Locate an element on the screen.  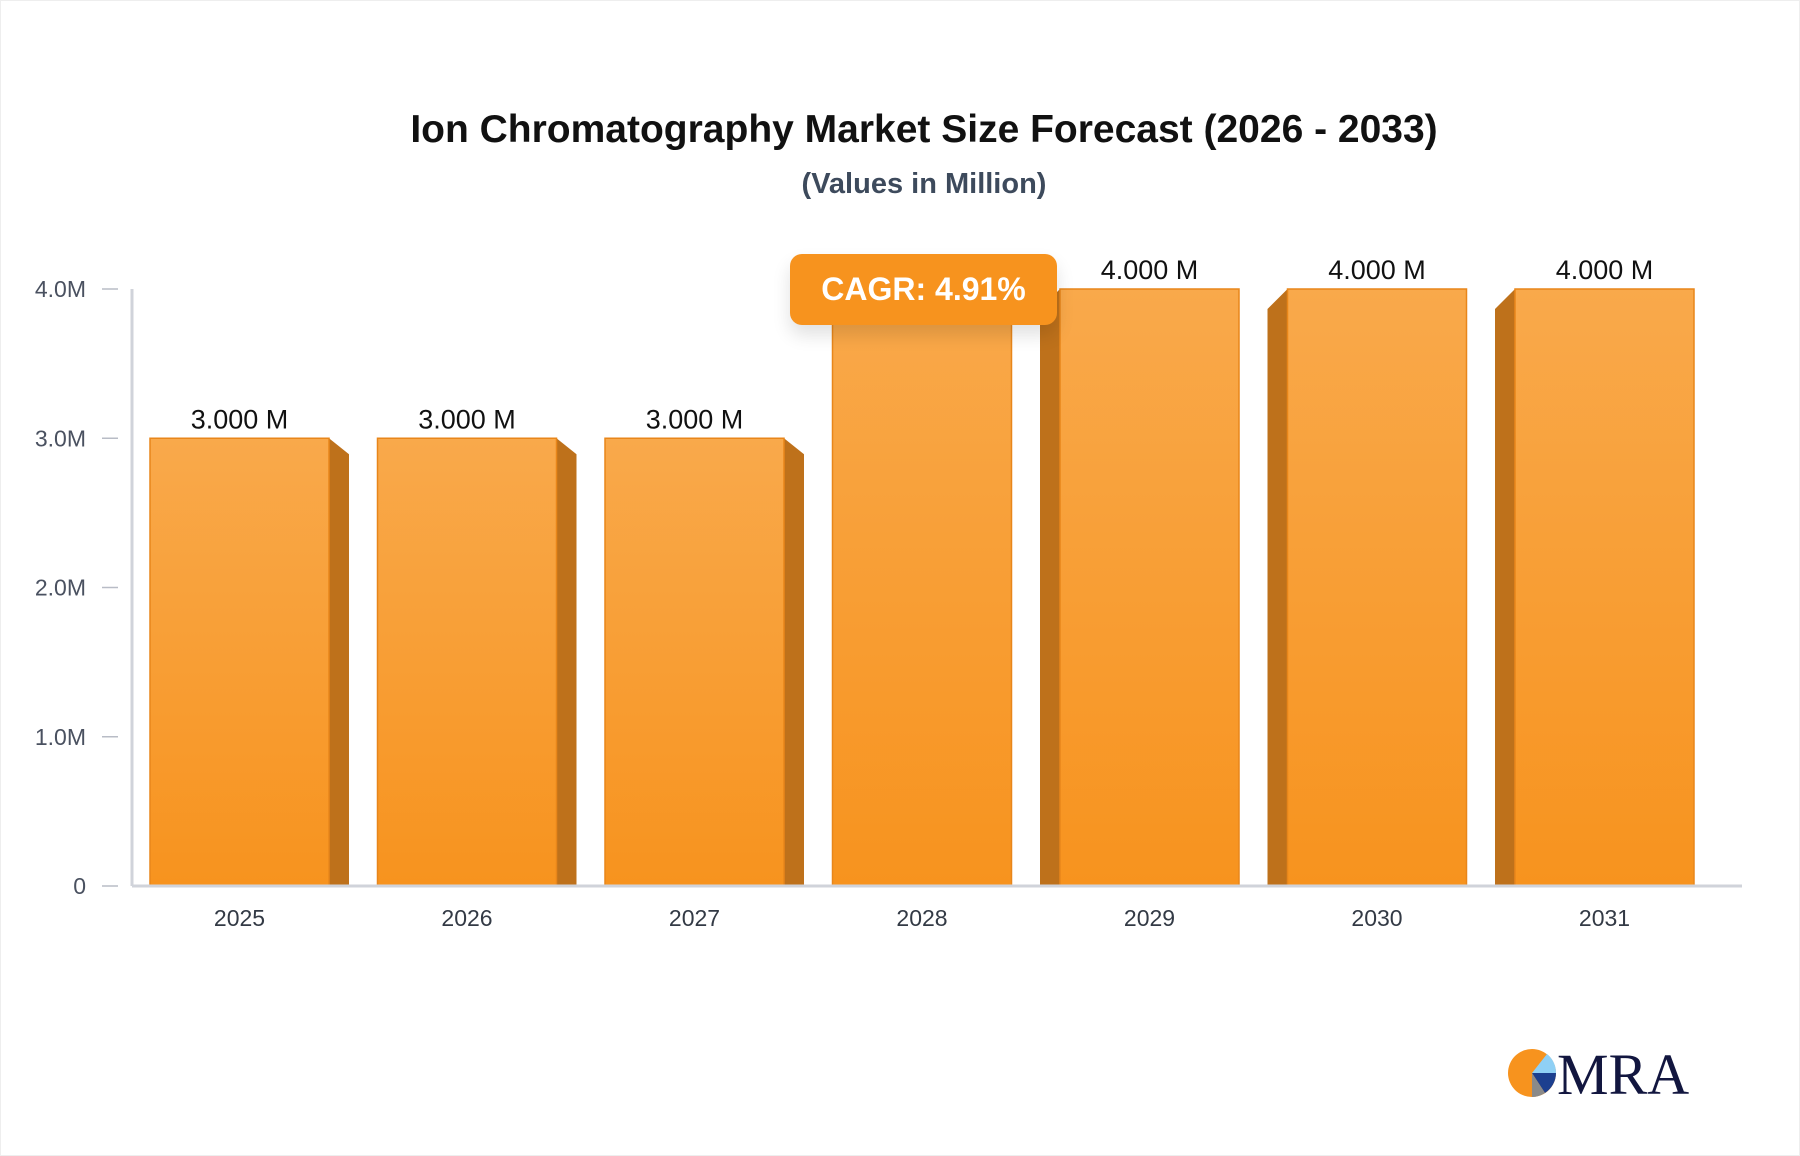
bar-2026: 3.000 M is located at coordinates (476, 645).